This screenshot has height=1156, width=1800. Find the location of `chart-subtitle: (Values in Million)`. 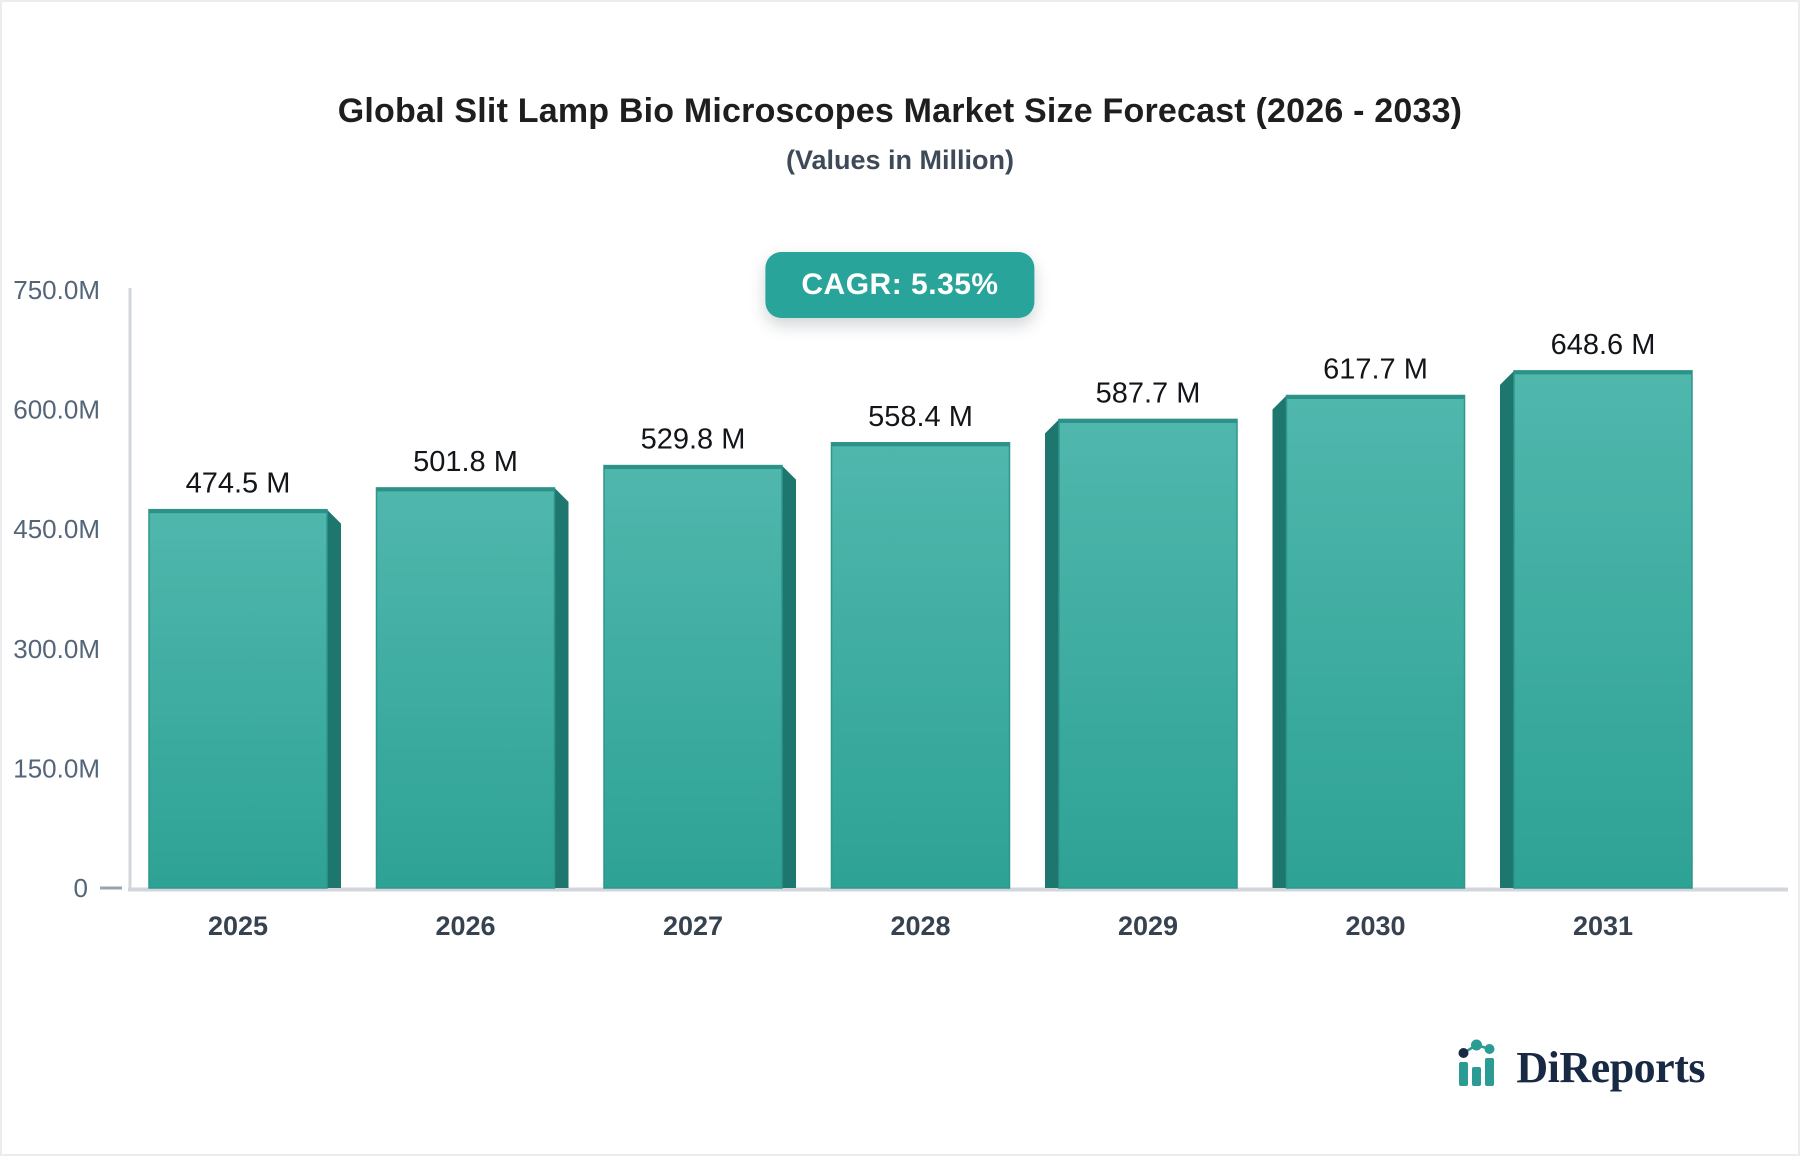

chart-subtitle: (Values in Million) is located at coordinates (900, 160).